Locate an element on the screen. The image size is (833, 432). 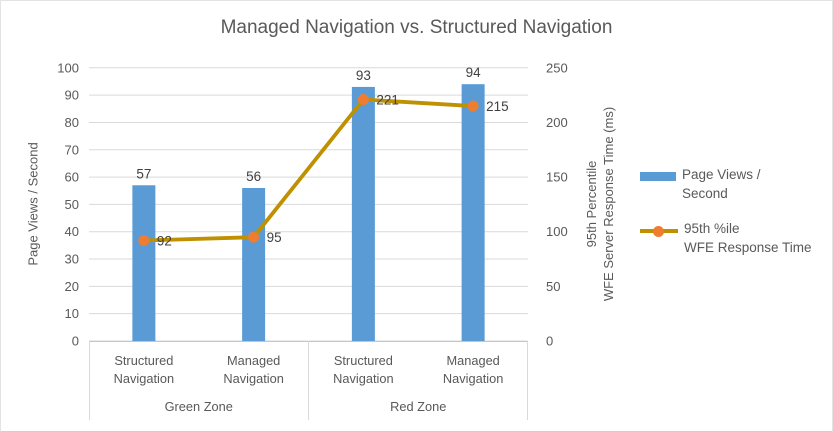
line-data-label: 95 is located at coordinates (274, 237).